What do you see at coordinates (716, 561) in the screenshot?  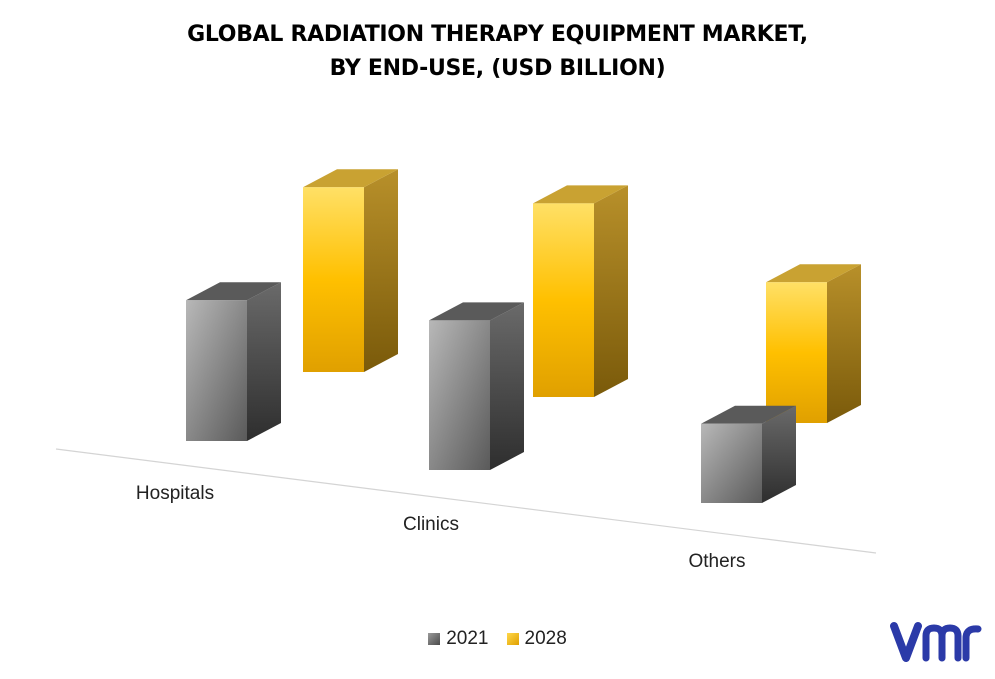 I see `category-label-others: Others` at bounding box center [716, 561].